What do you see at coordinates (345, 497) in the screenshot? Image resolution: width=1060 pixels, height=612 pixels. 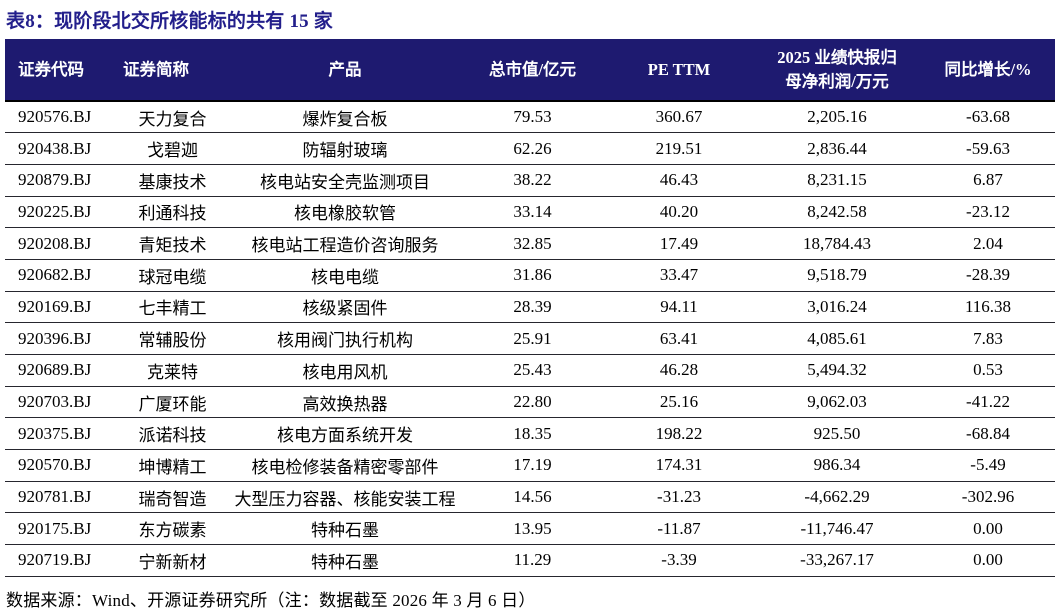 I see `table-cell: 大型压力容器、核能安装工程` at bounding box center [345, 497].